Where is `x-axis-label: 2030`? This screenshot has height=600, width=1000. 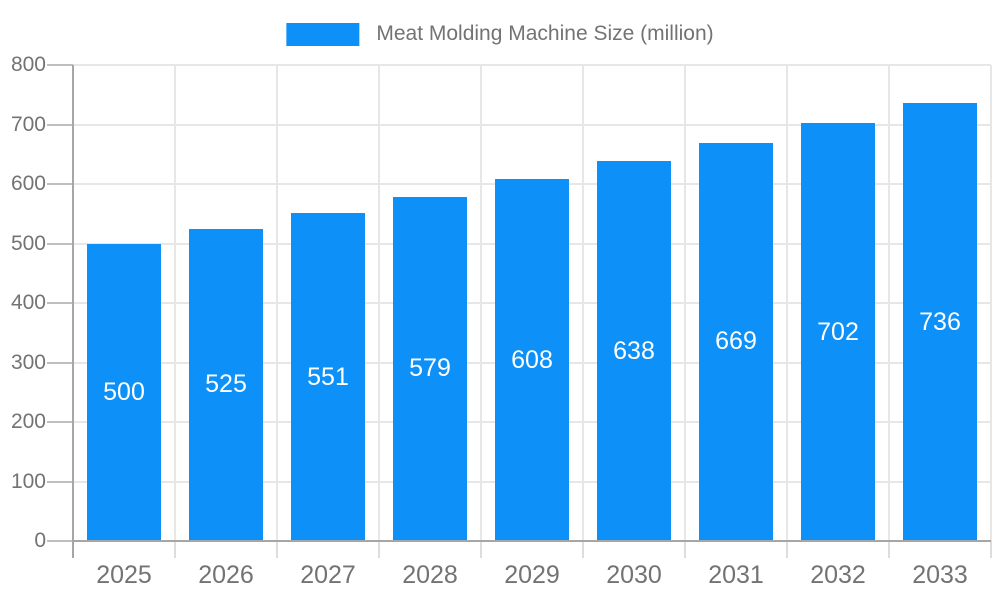 x-axis-label: 2030 is located at coordinates (634, 575).